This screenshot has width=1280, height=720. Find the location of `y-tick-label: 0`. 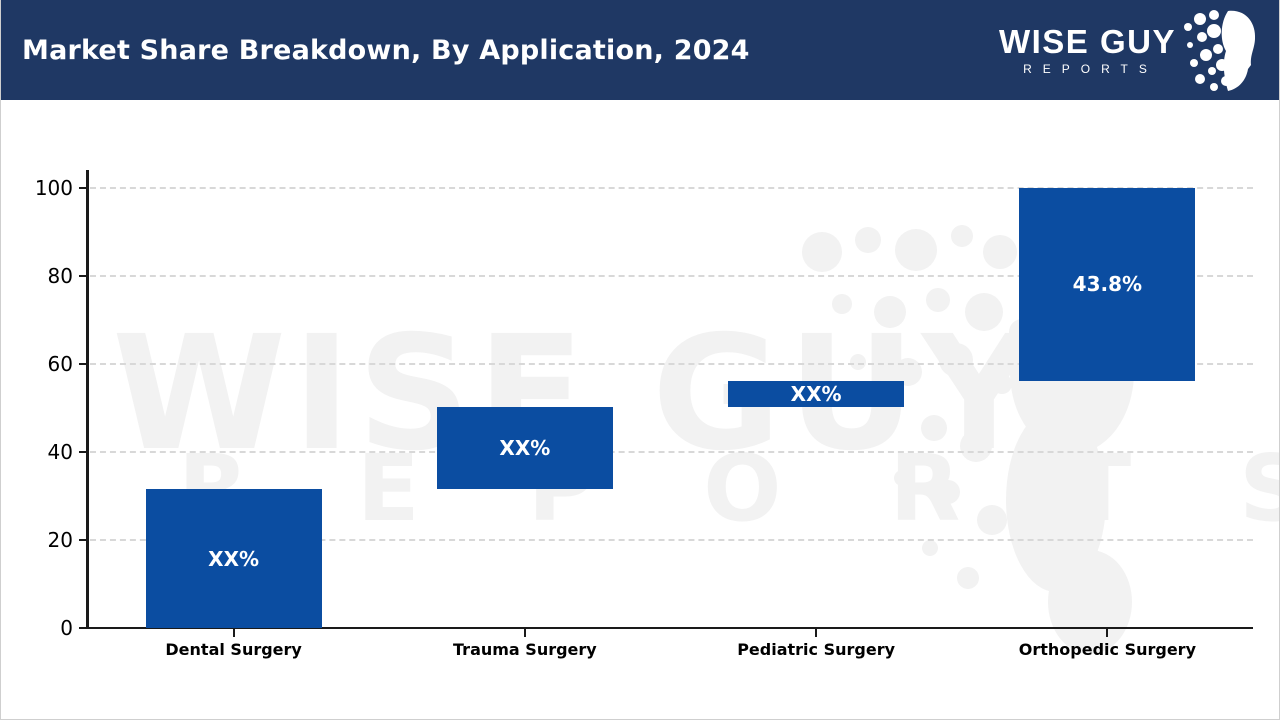

y-tick-label: 0 is located at coordinates (66, 628).